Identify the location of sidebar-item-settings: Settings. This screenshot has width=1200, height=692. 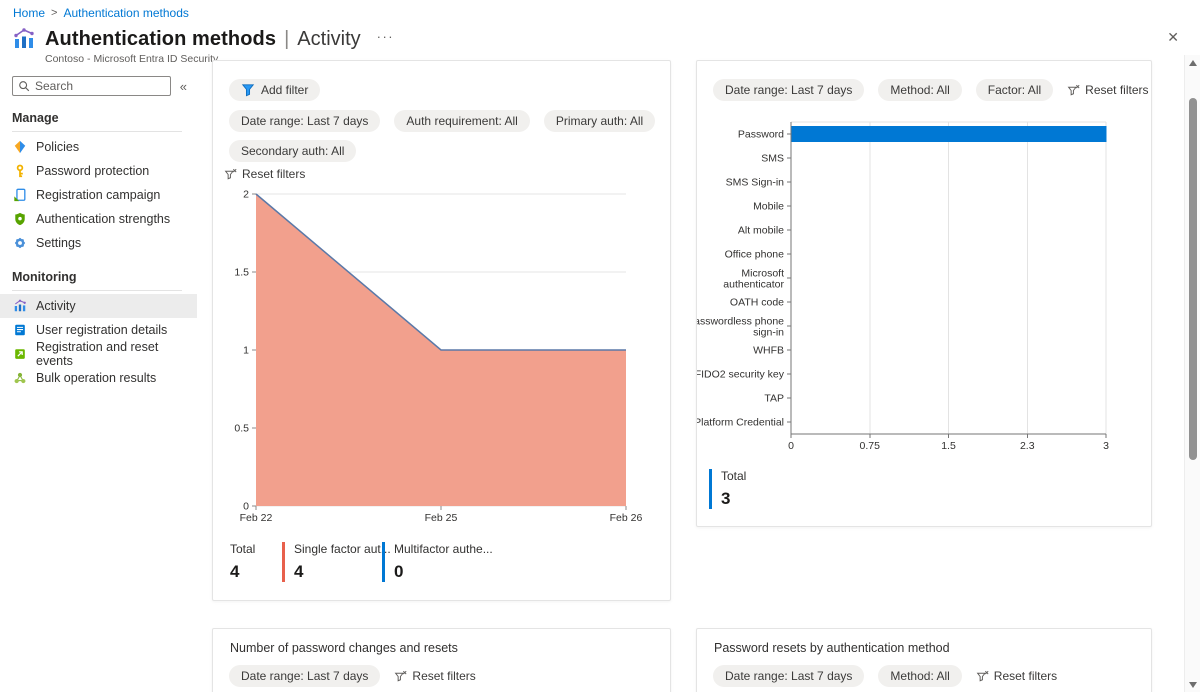
(98, 243).